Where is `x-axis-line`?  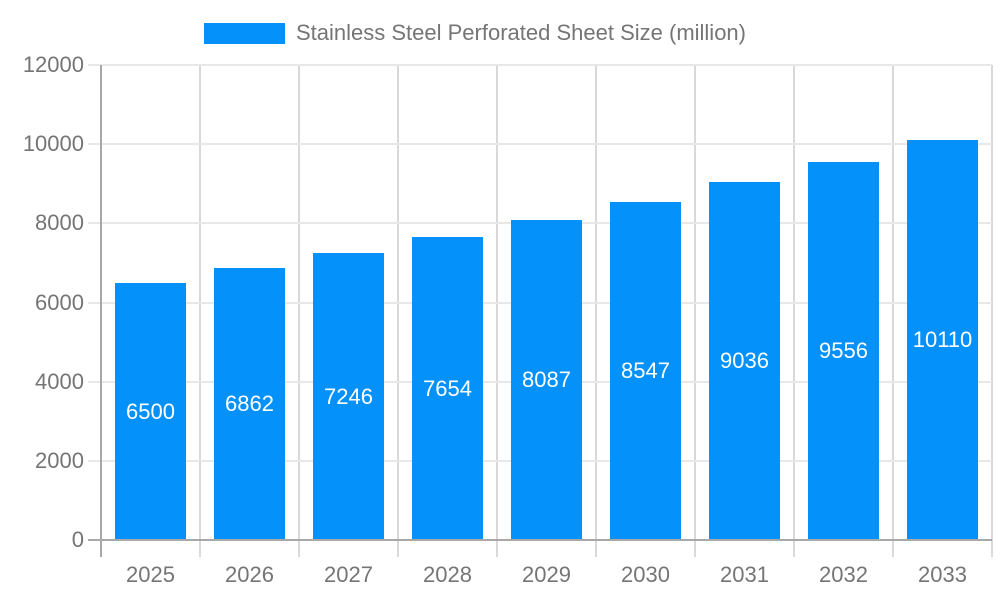 x-axis-line is located at coordinates (540, 540).